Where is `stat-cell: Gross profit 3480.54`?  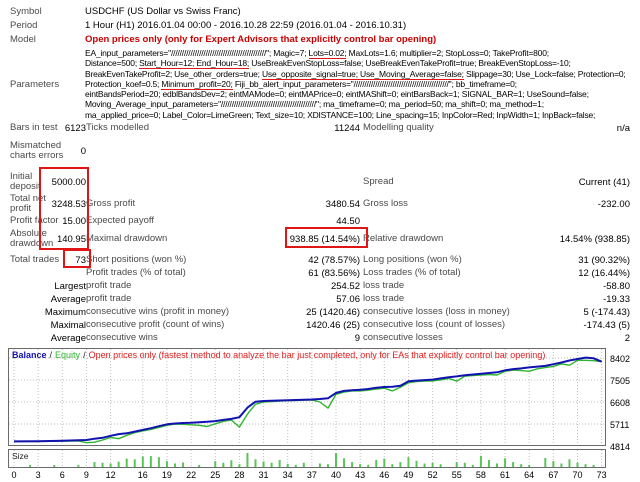 stat-cell: Gross profit 3480.54 is located at coordinates (223, 204).